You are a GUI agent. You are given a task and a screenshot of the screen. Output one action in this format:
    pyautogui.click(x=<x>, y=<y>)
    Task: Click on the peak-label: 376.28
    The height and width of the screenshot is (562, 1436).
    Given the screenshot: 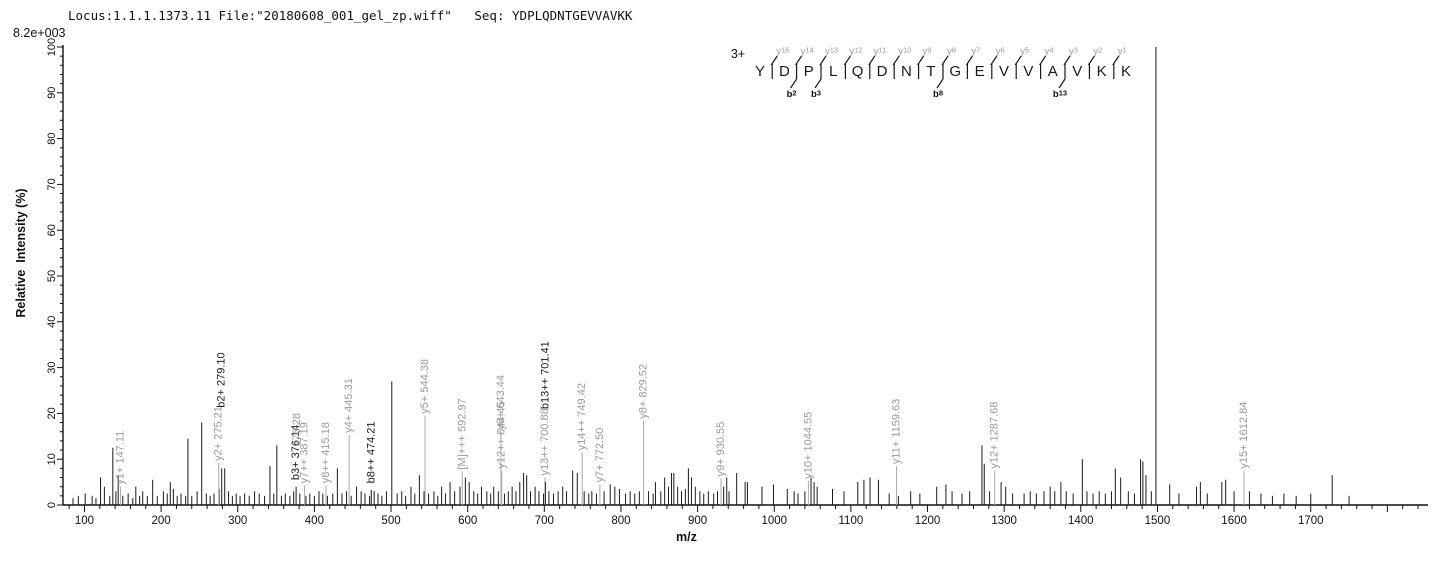 What is the action you would take?
    pyautogui.click(x=297, y=430)
    